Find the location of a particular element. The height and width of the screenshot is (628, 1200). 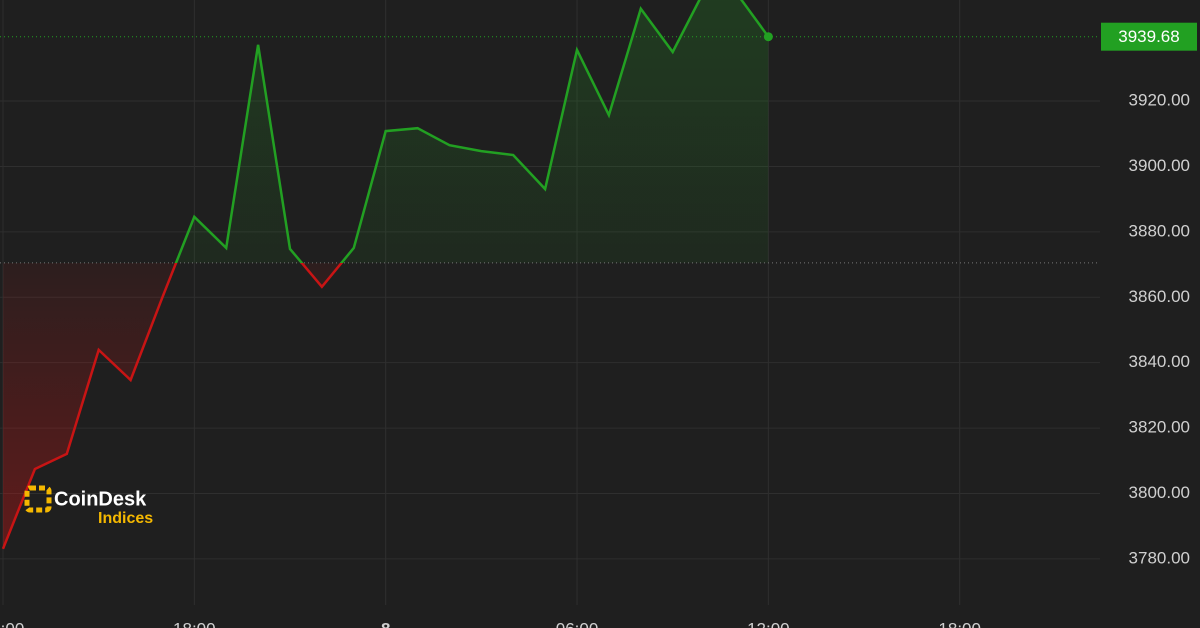

y-tick-label: 3780.00 is located at coordinates (1159, 557).